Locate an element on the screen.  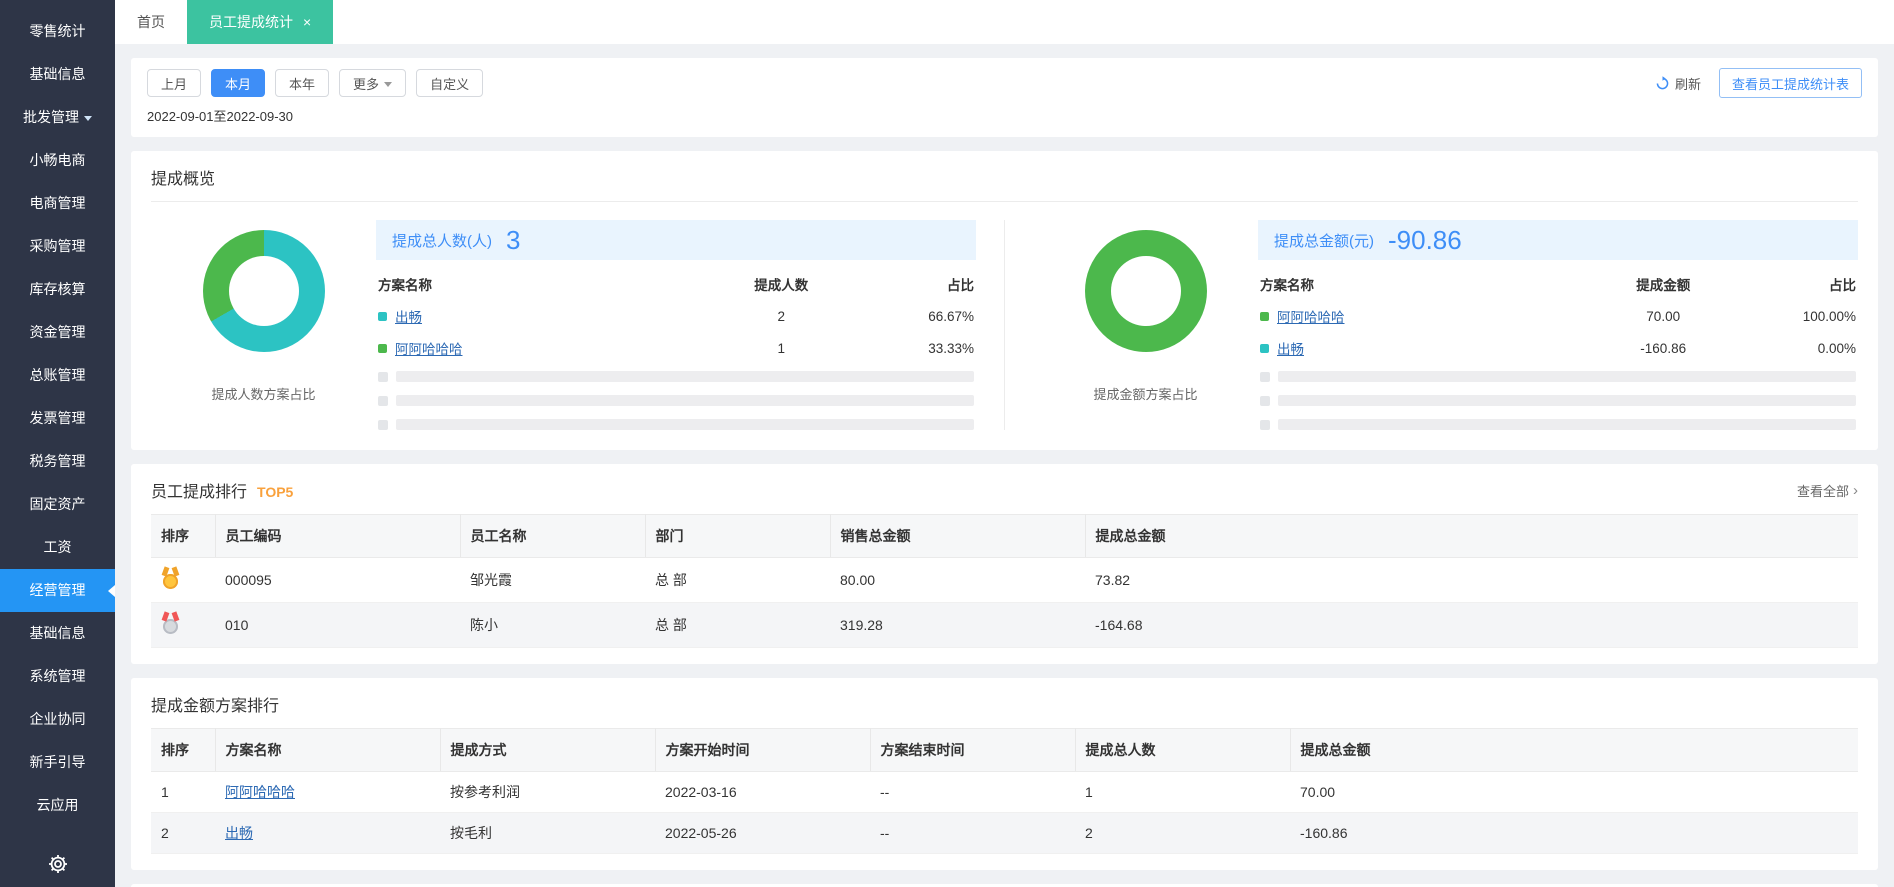
sidebar-item-fixed-assets: 固定资产 is located at coordinates (57, 504).